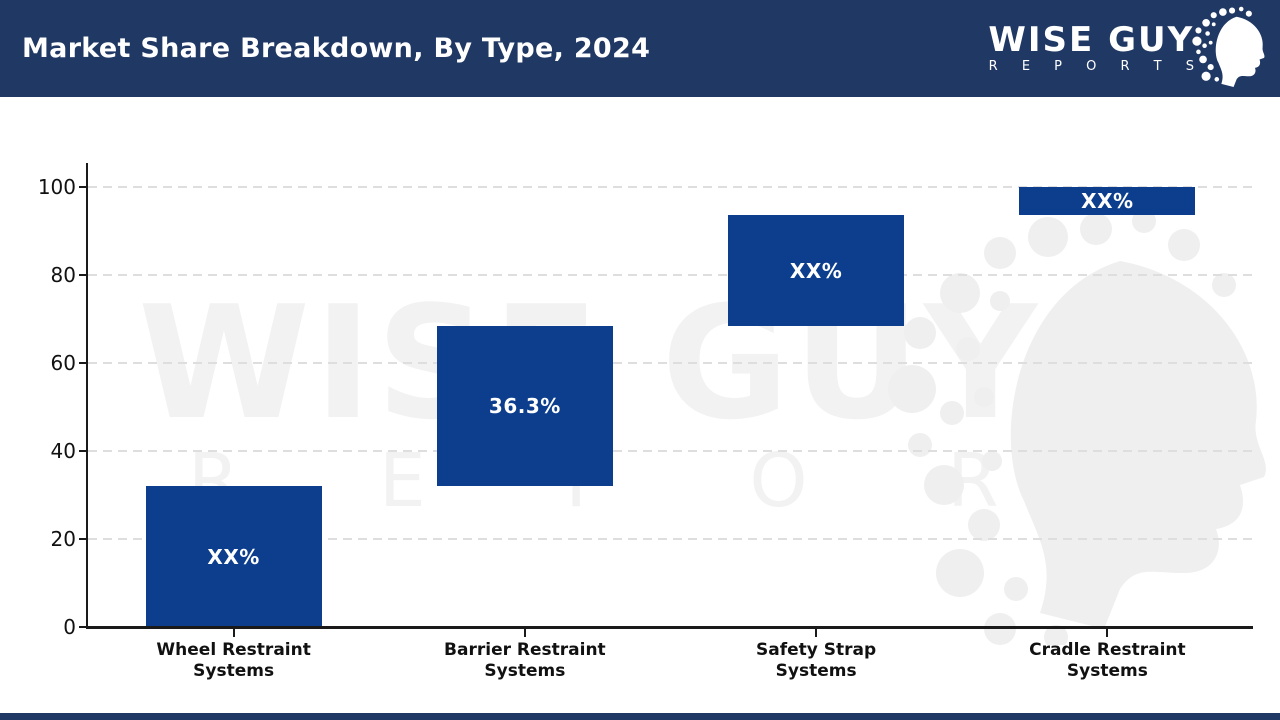 This screenshot has width=1280, height=720. What do you see at coordinates (525, 650) in the screenshot?
I see `category-label-line1: Barrier Restraint` at bounding box center [525, 650].